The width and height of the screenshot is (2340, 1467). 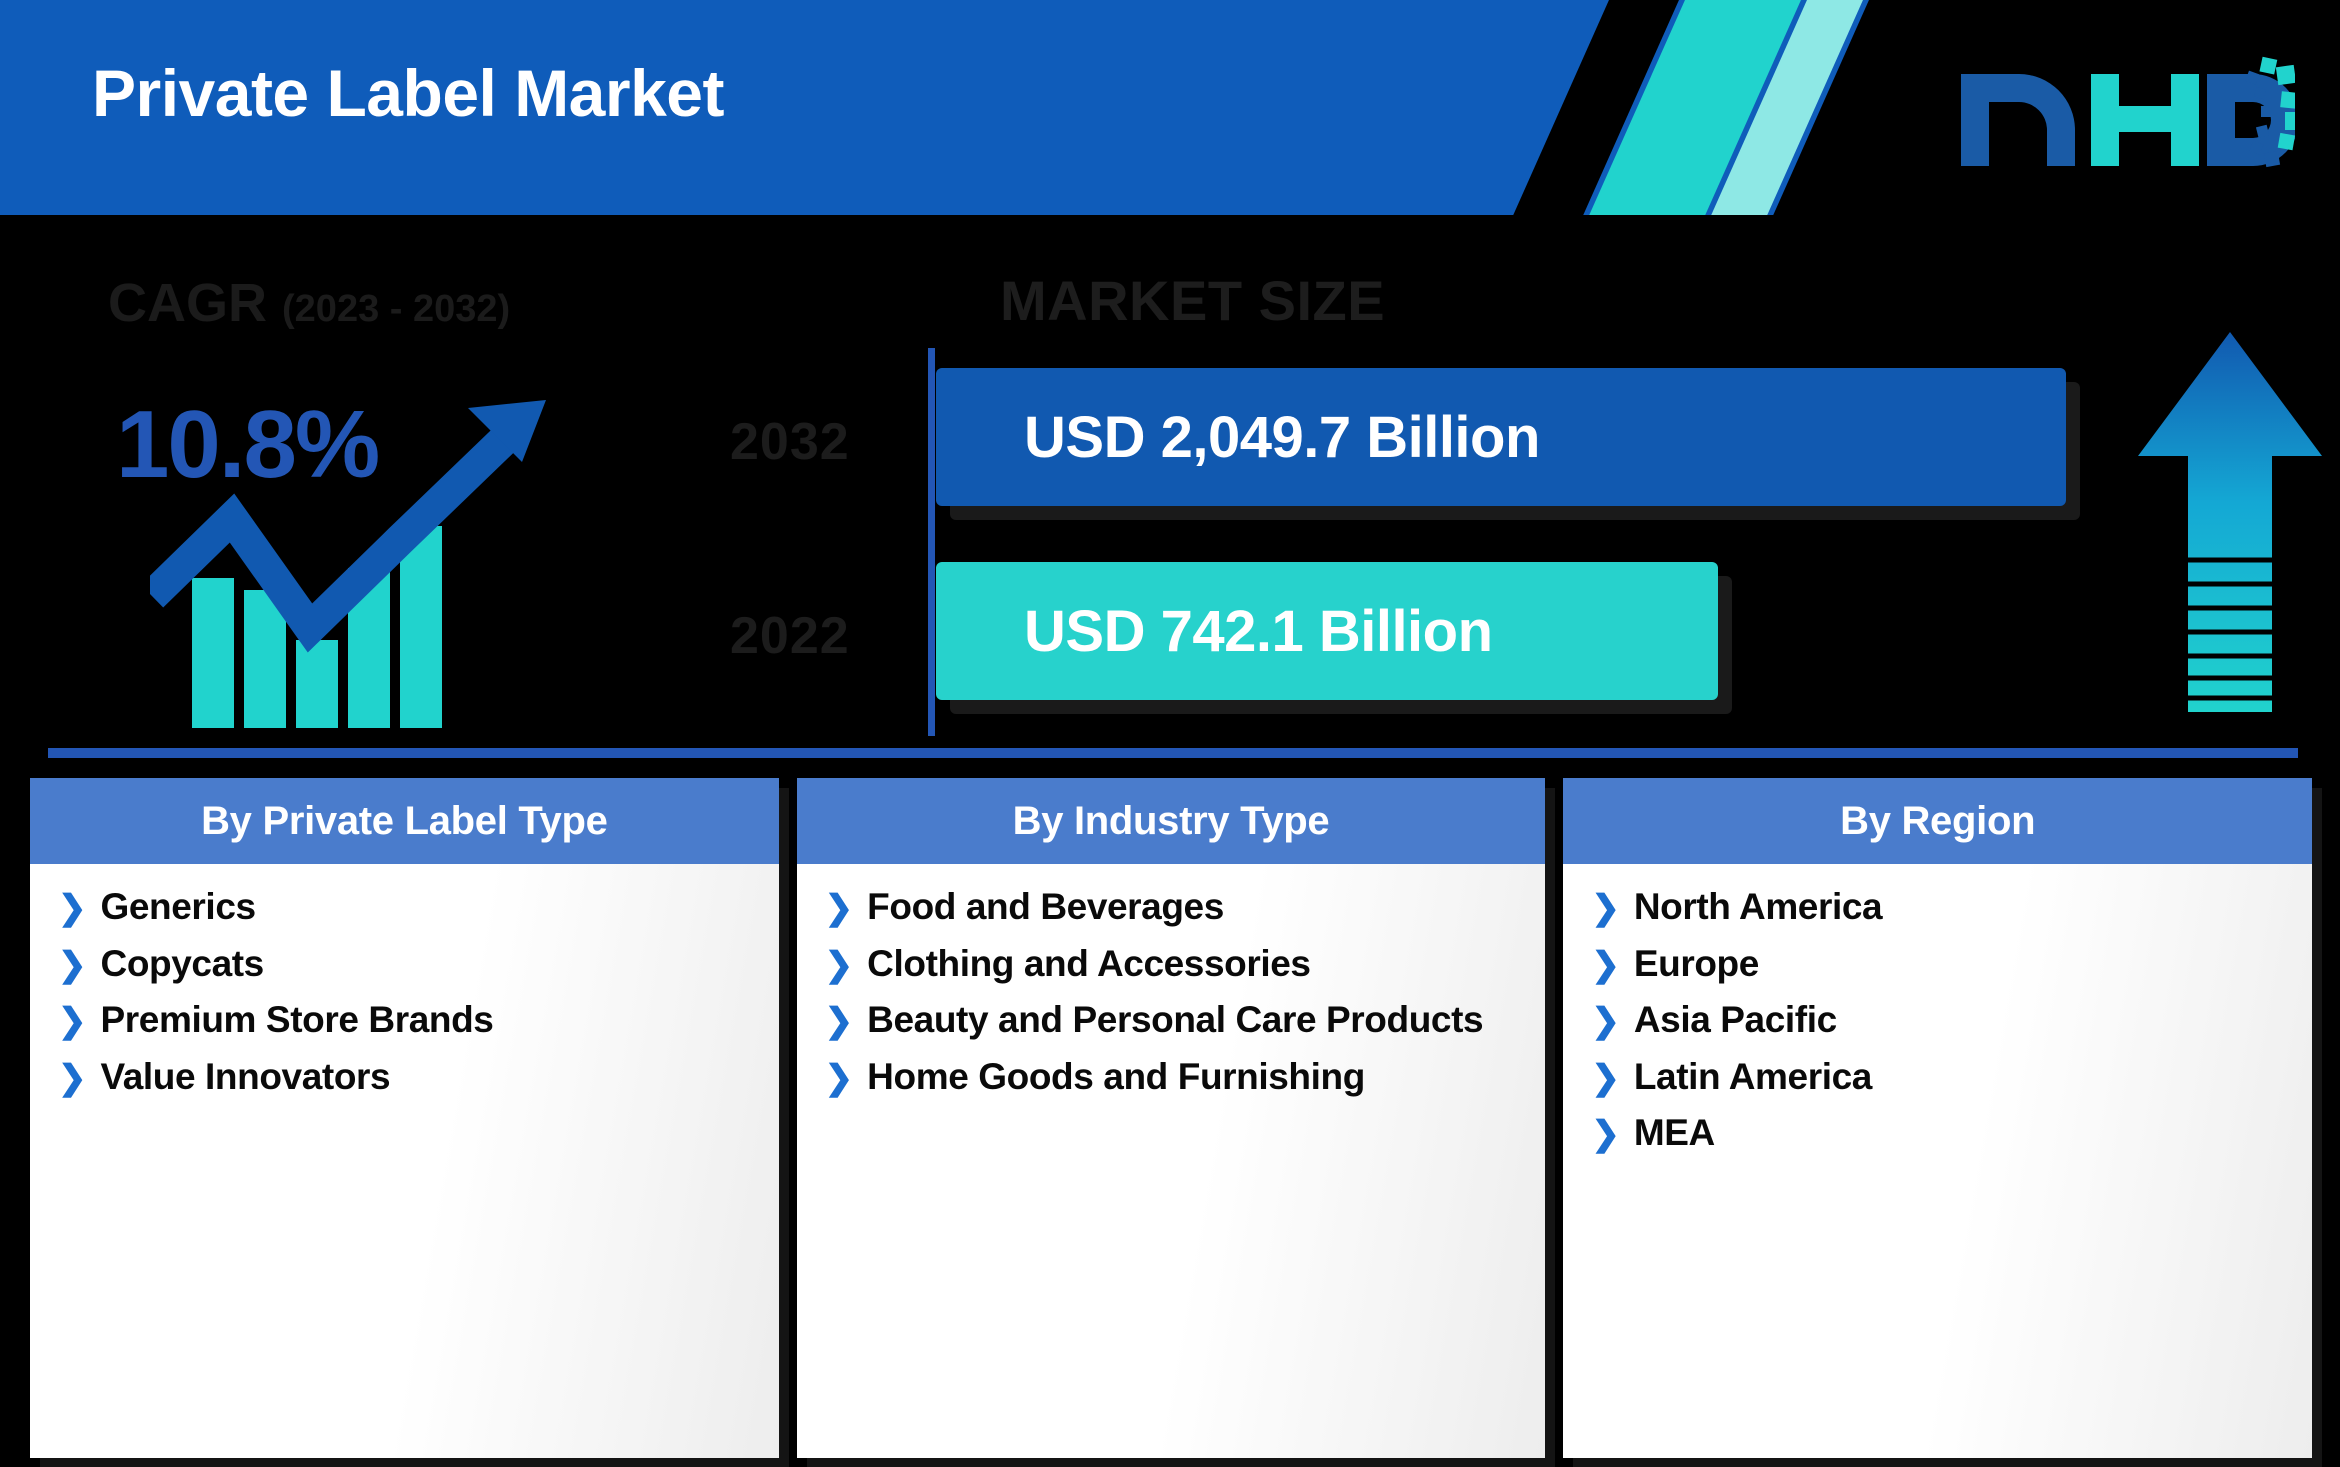 I want to click on list-item: ❯ MEA, so click(x=1937, y=1133).